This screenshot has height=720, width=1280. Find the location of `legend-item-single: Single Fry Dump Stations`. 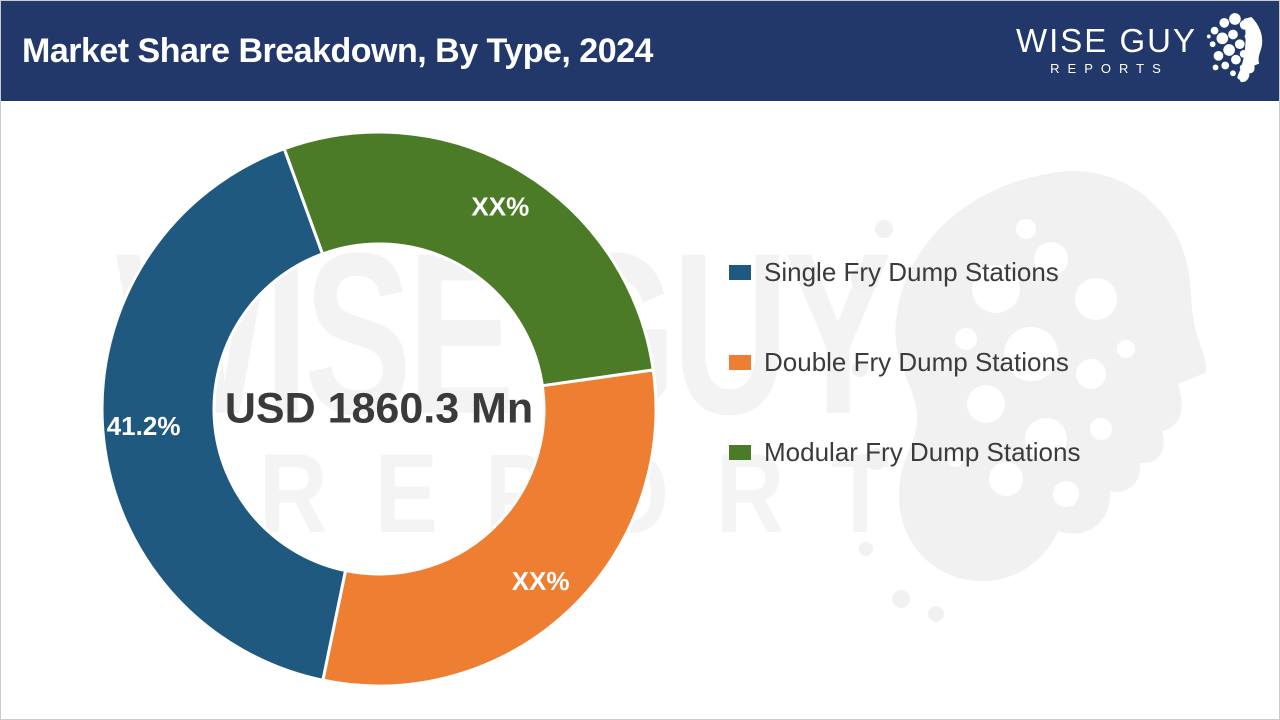

legend-item-single: Single Fry Dump Stations is located at coordinates (904, 272).